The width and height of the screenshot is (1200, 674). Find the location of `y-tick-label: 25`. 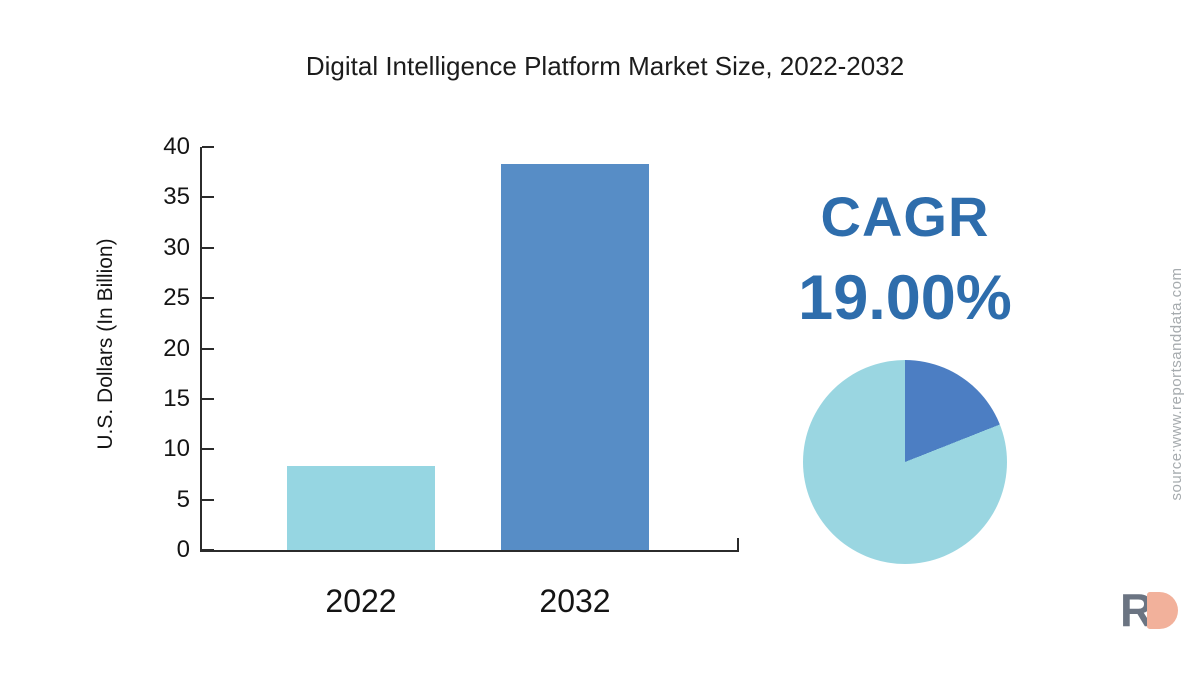

y-tick-label: 25 is located at coordinates (176, 298).